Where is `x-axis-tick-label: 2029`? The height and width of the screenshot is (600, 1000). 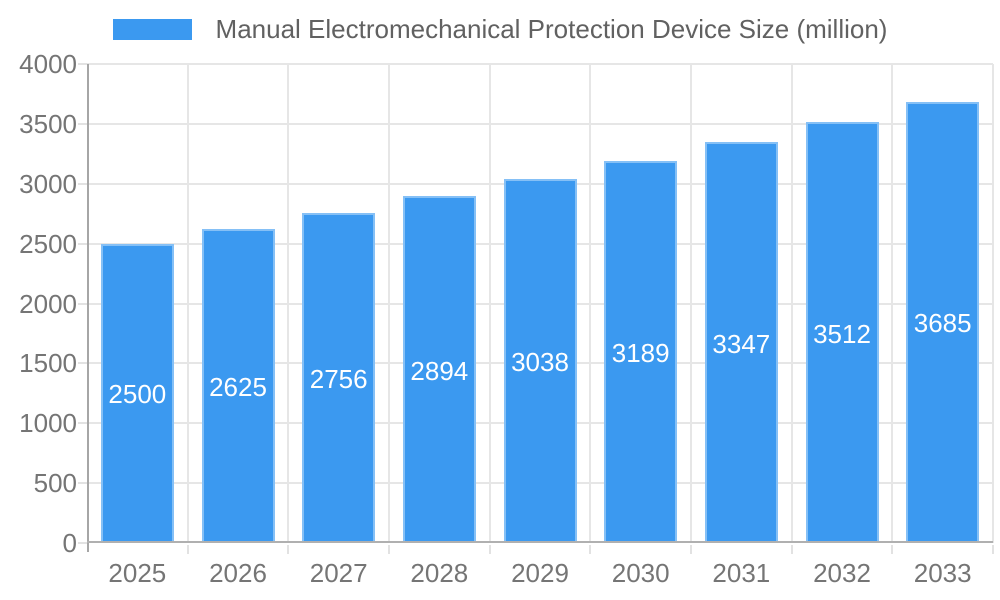
x-axis-tick-label: 2029 is located at coordinates (540, 573).